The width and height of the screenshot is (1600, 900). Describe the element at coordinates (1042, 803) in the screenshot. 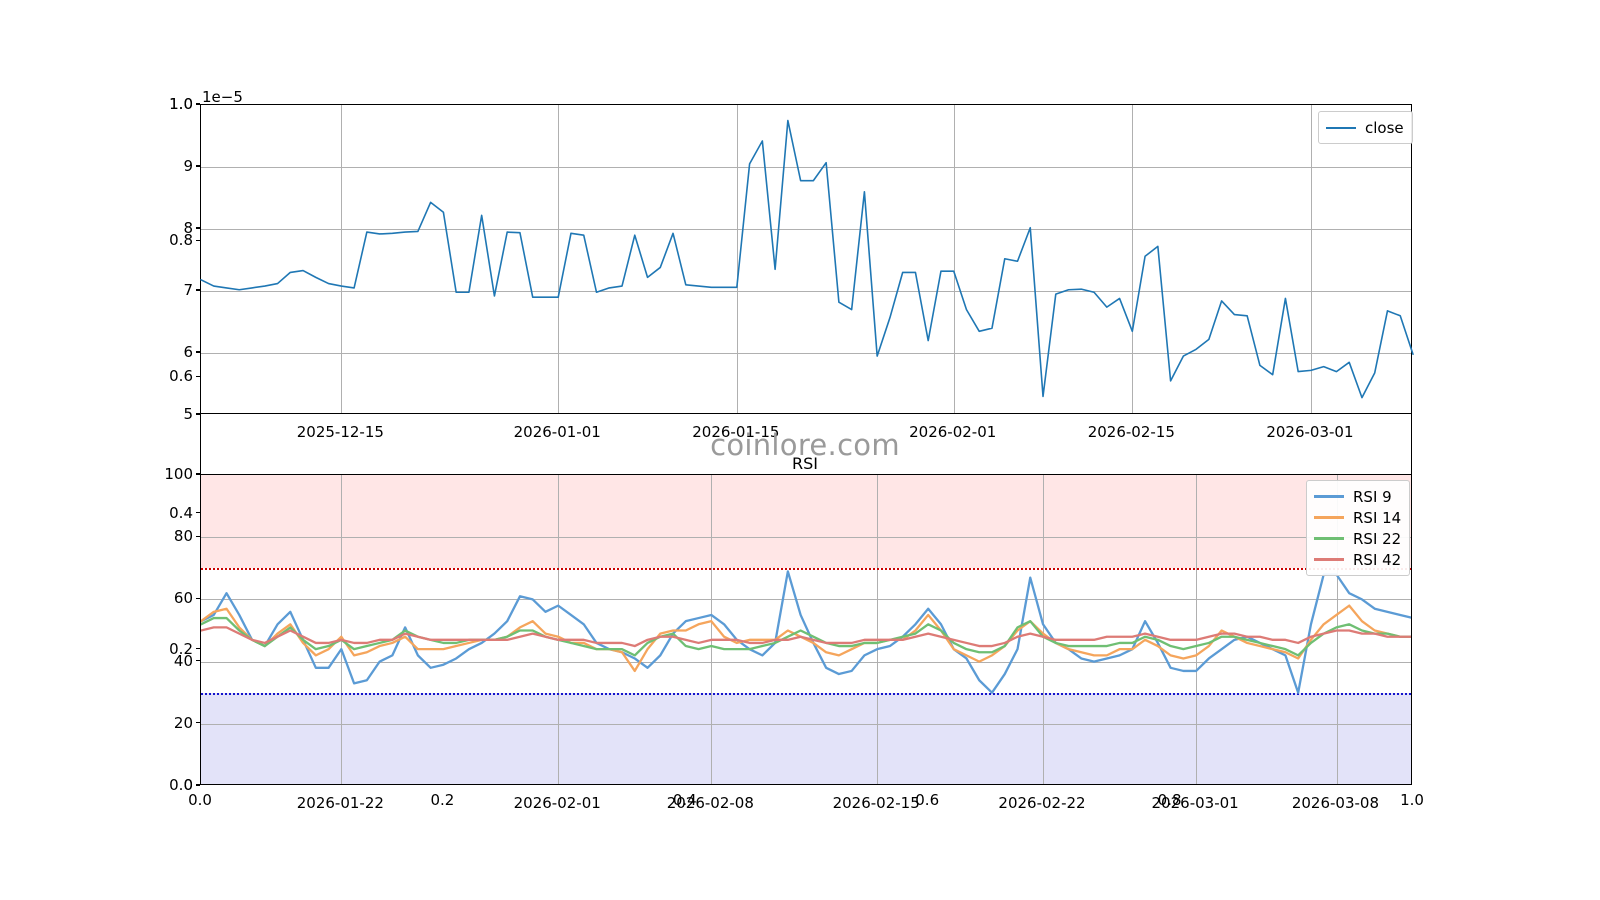

I see `rsi-xtick: 2026-02-22` at that location.